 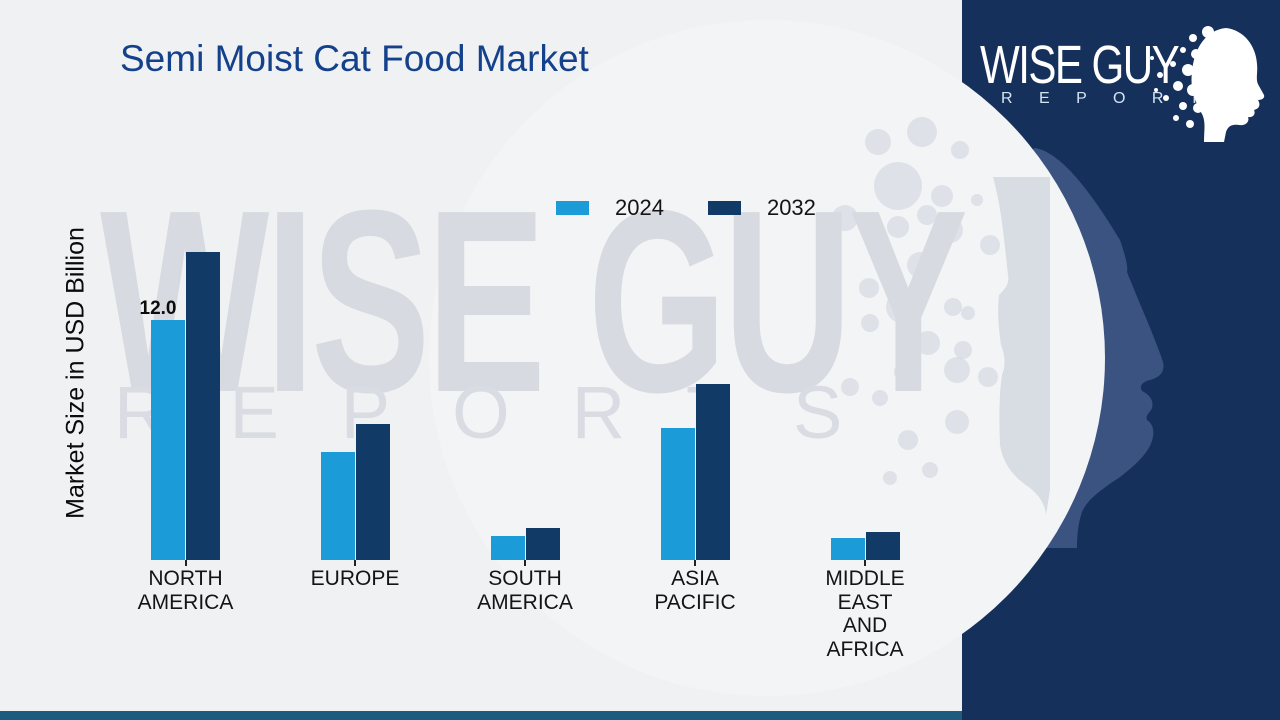 I want to click on category-label: NORTH AMERICA, so click(x=185, y=590).